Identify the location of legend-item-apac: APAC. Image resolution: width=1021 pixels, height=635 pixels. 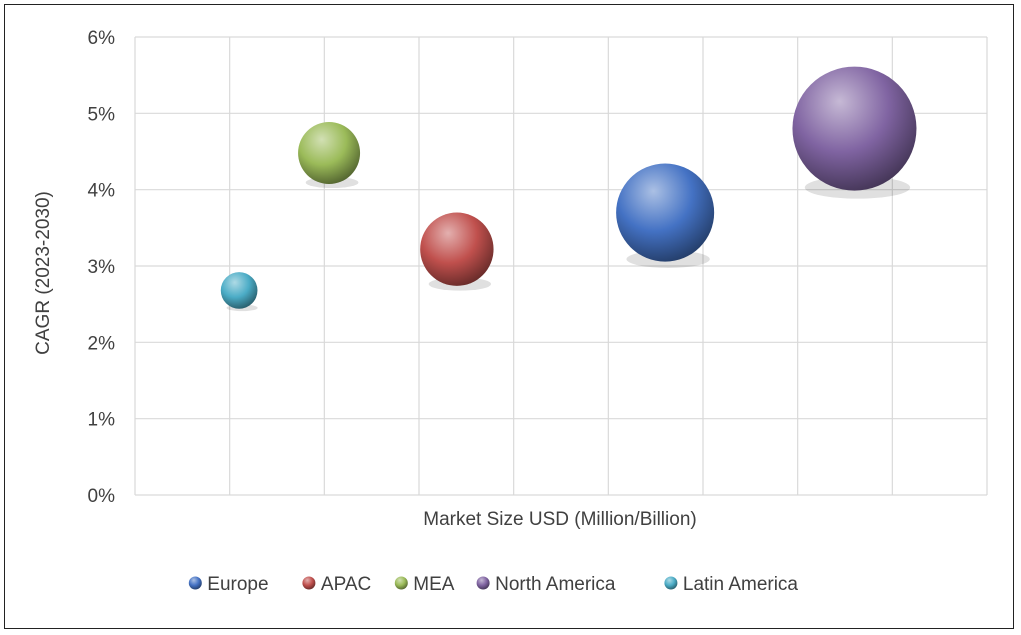
(336, 584).